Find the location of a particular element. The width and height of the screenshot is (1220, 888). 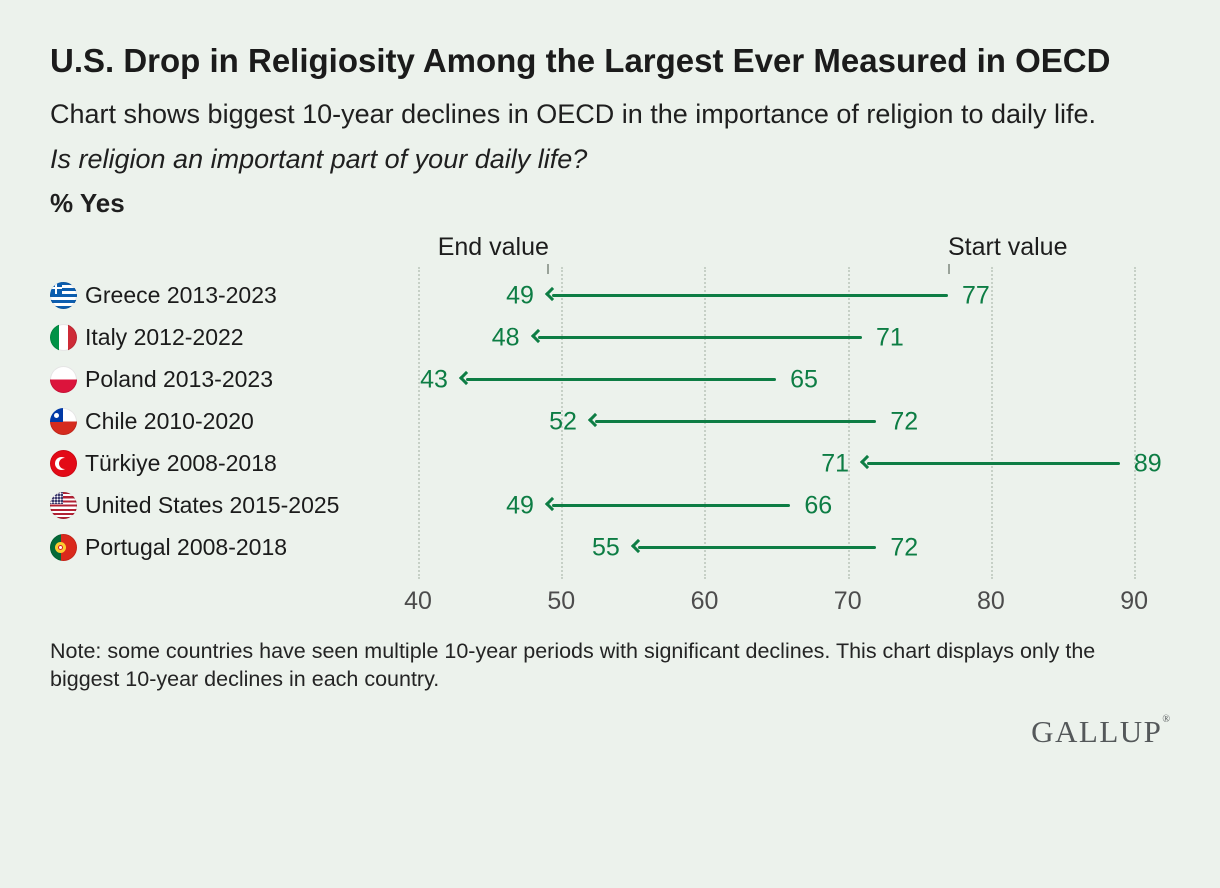

row-label: Chile 2010-2020 is located at coordinates (234, 422).